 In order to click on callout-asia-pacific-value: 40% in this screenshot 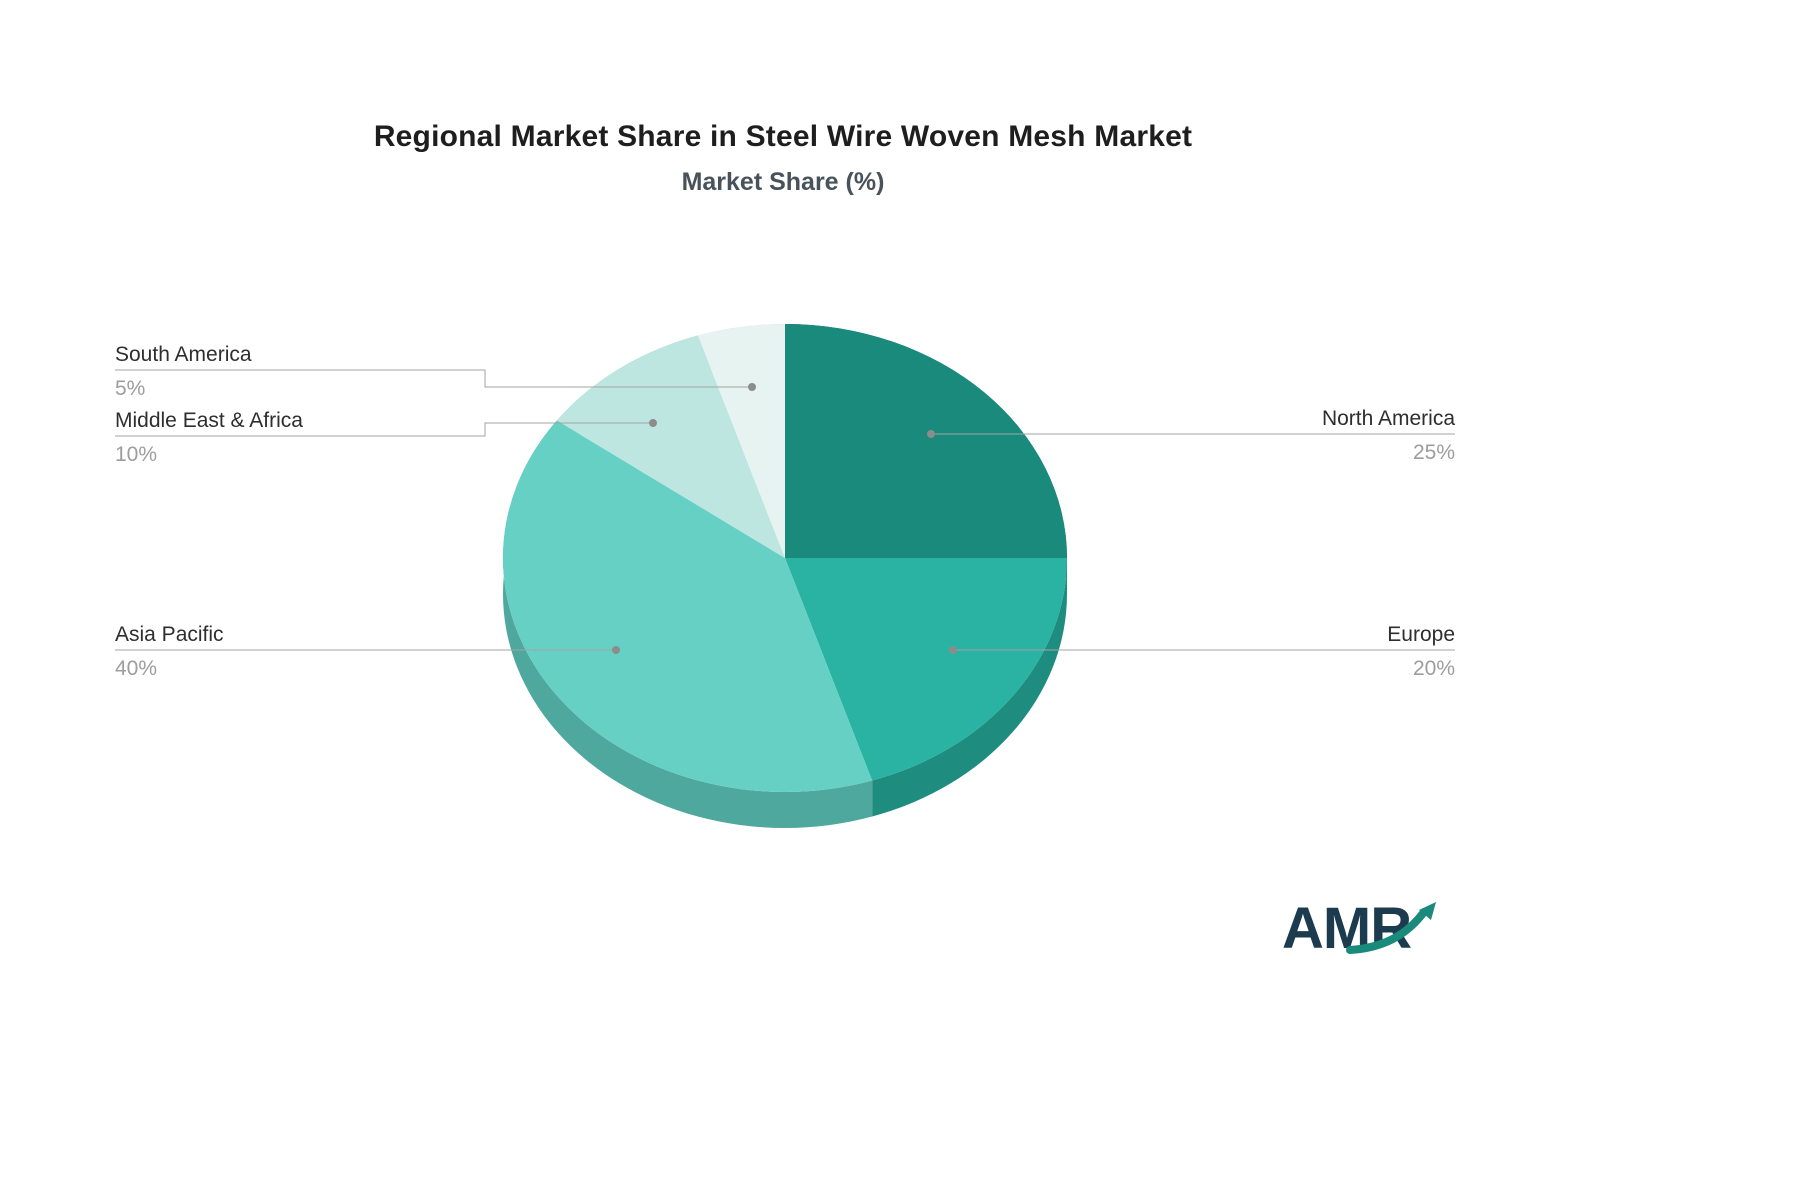, I will do `click(136, 668)`.